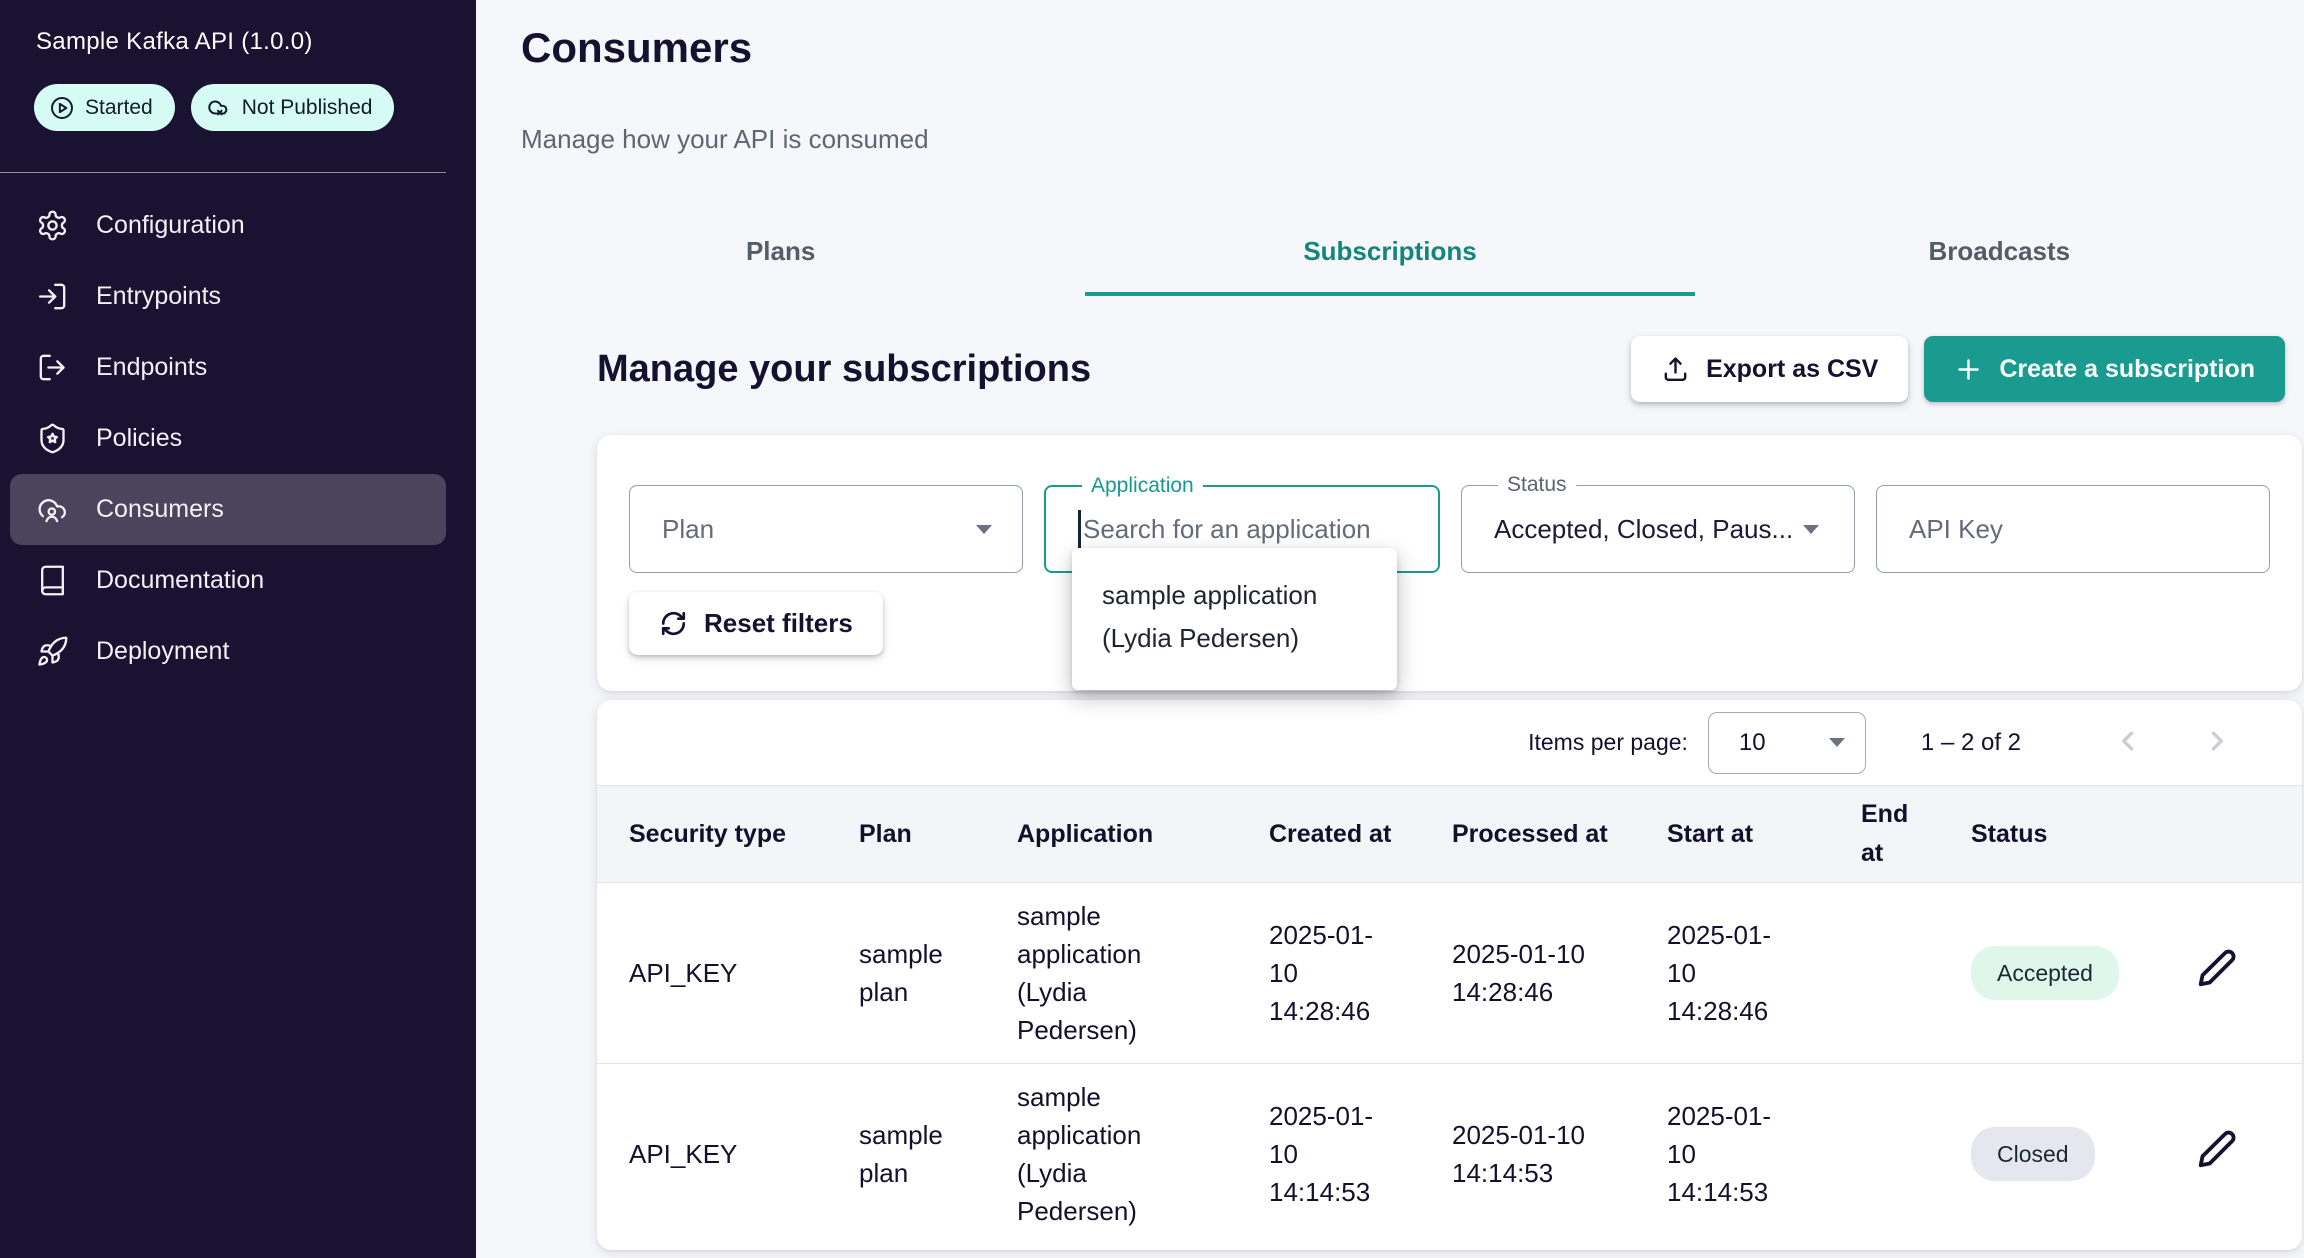 This screenshot has height=1258, width=2304. What do you see at coordinates (228, 438) in the screenshot?
I see `sidebar-item-policies: Policies` at bounding box center [228, 438].